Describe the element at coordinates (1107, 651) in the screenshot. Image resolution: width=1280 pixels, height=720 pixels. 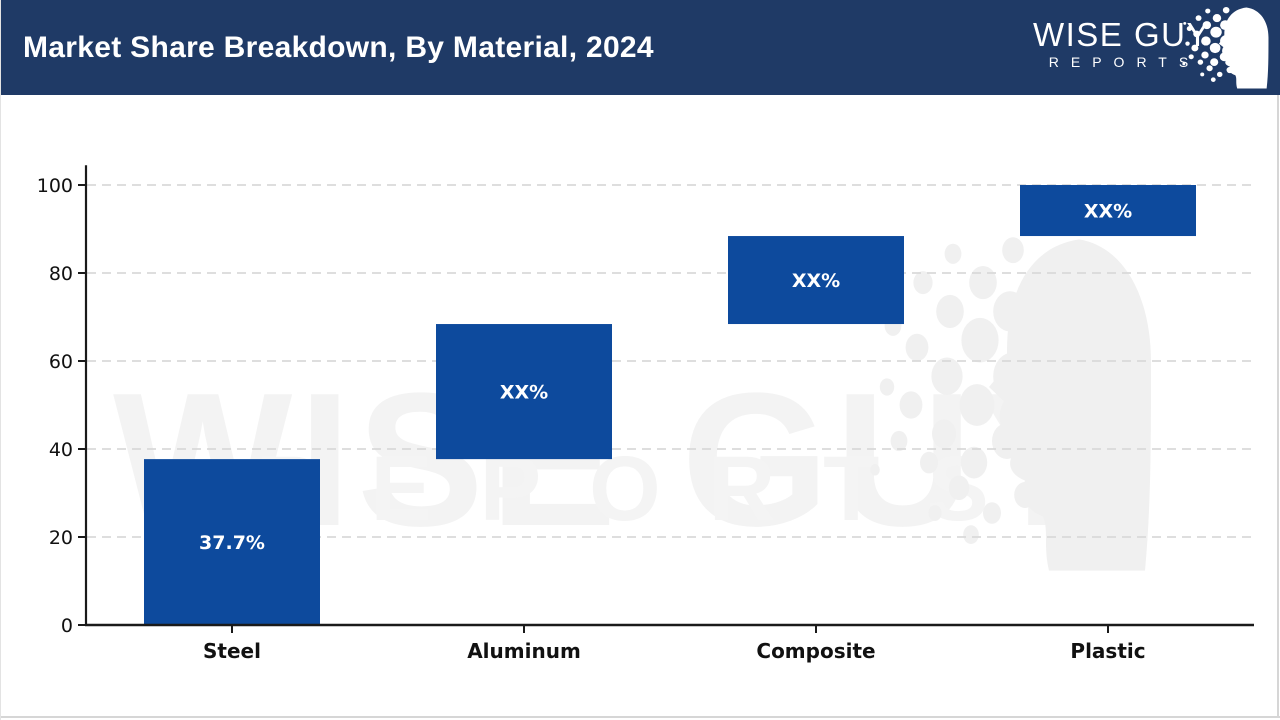
I see `category-label-plastic: Plastic` at that location.